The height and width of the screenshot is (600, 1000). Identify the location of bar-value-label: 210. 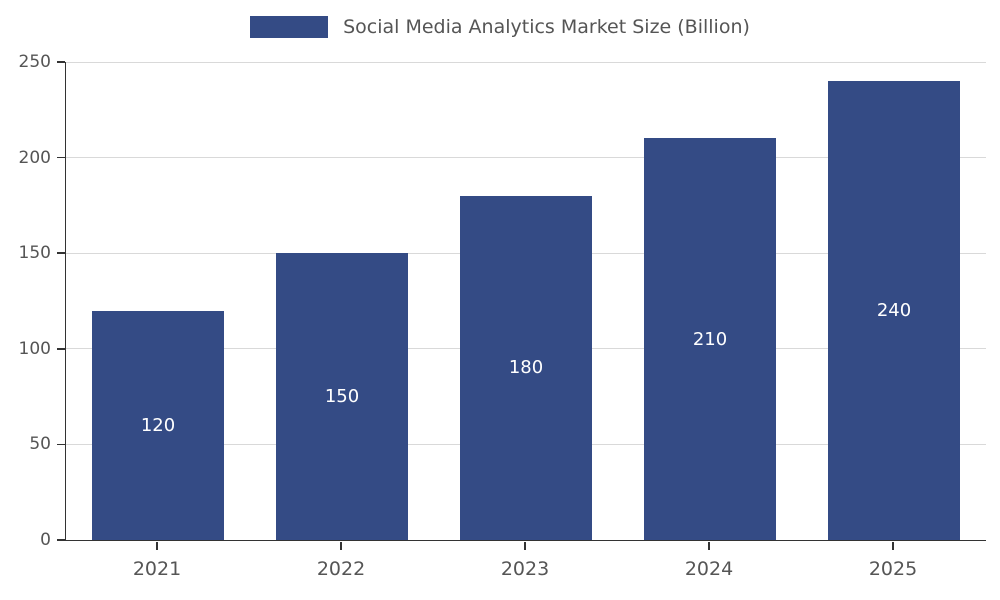
(710, 339).